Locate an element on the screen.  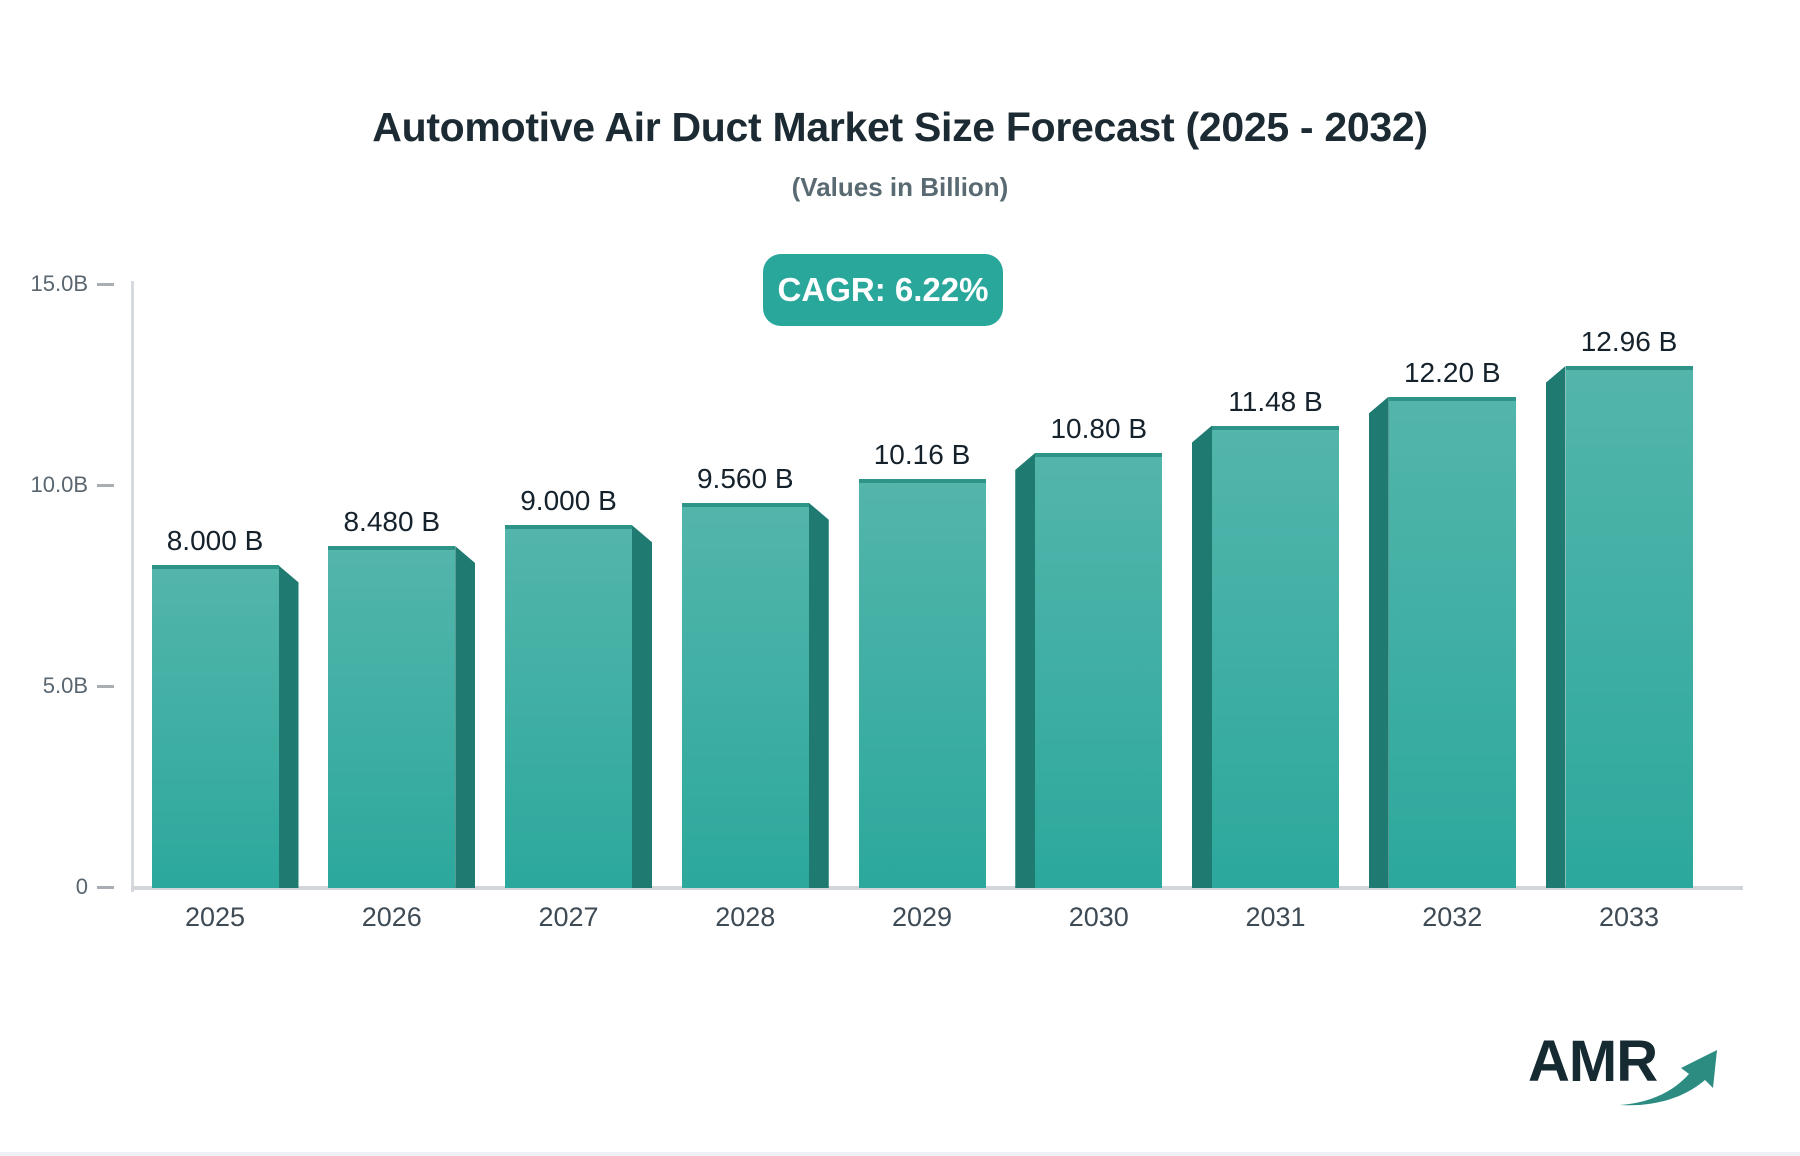
x-tick-label-2030: 2030 is located at coordinates (1098, 917).